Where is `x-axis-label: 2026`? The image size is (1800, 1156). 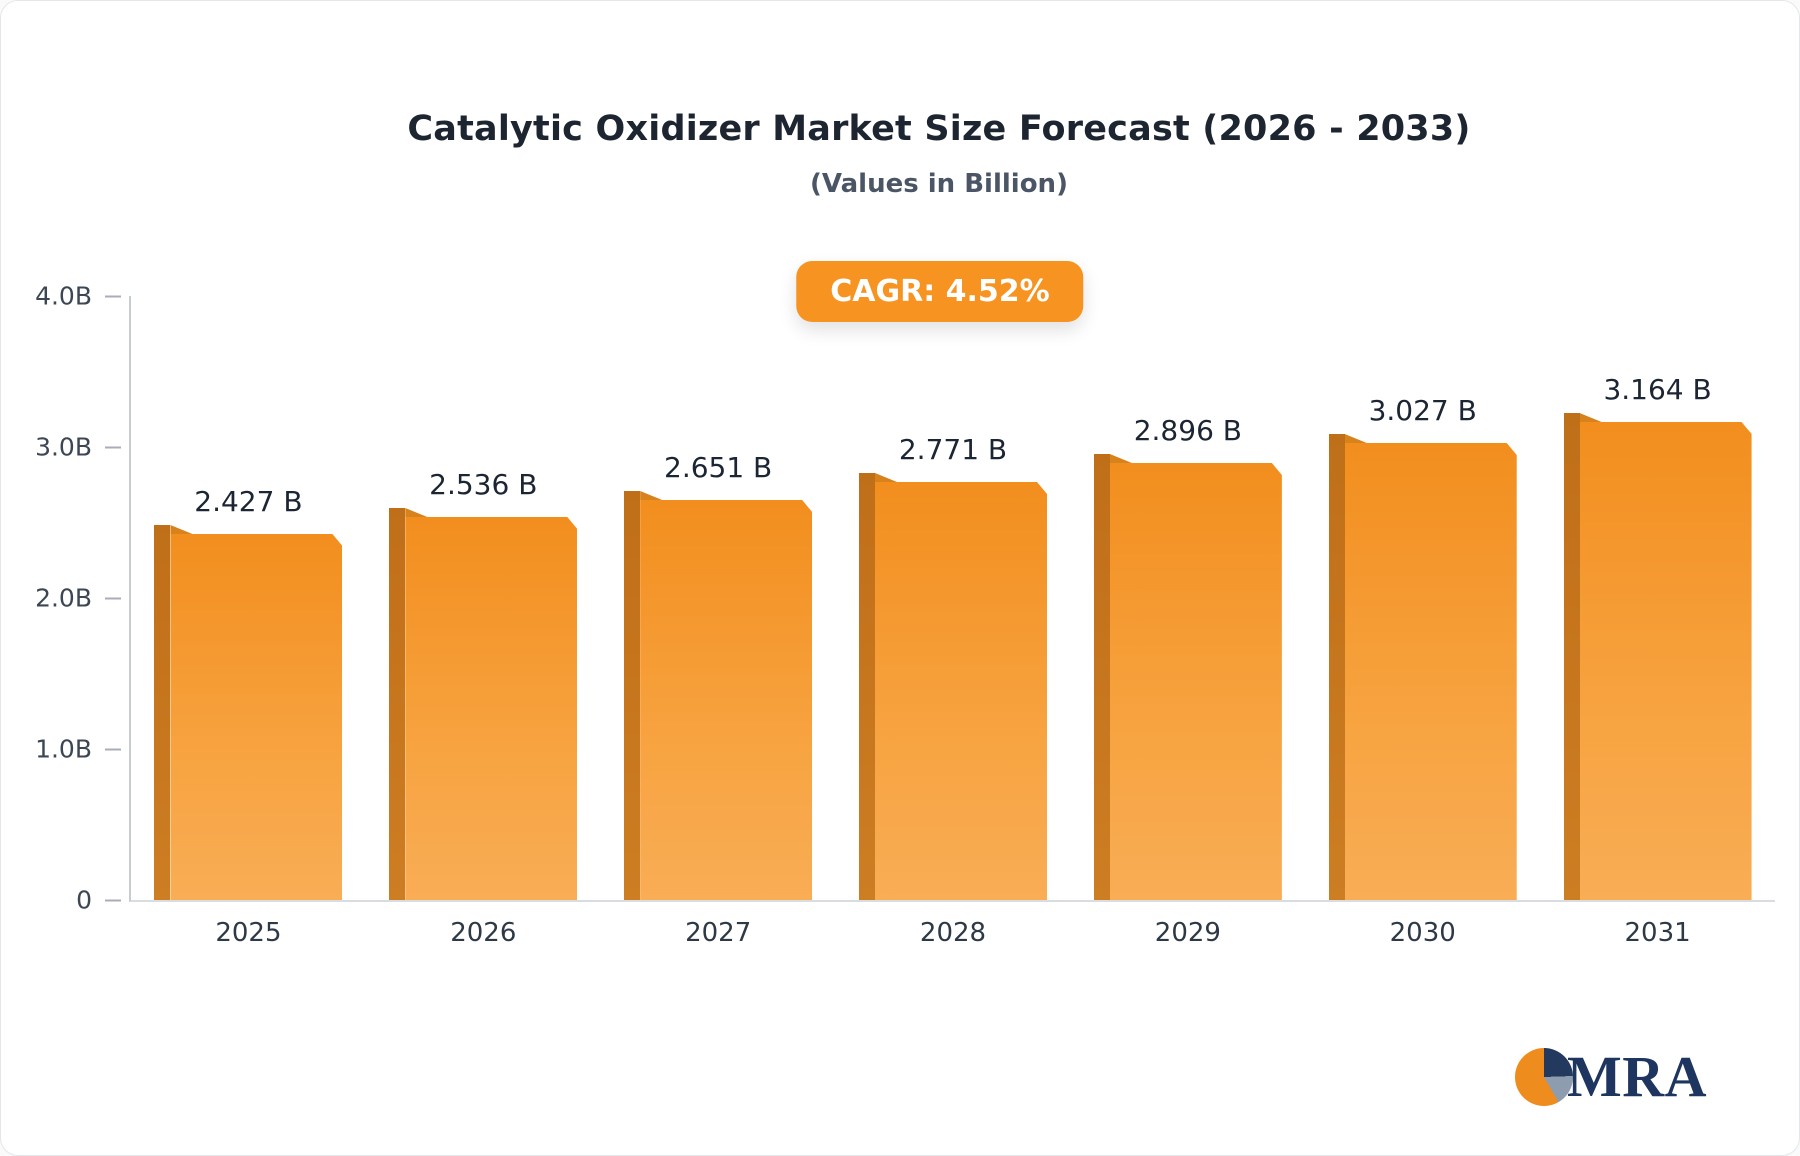 x-axis-label: 2026 is located at coordinates (483, 933).